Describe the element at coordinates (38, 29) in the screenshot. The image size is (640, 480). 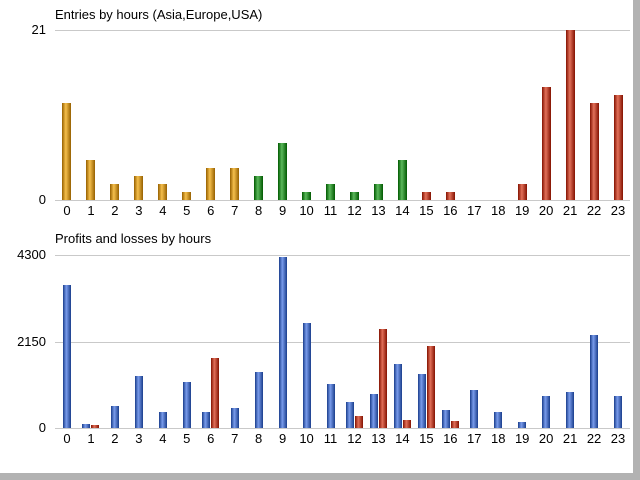
I see `y-axis-label: 21` at that location.